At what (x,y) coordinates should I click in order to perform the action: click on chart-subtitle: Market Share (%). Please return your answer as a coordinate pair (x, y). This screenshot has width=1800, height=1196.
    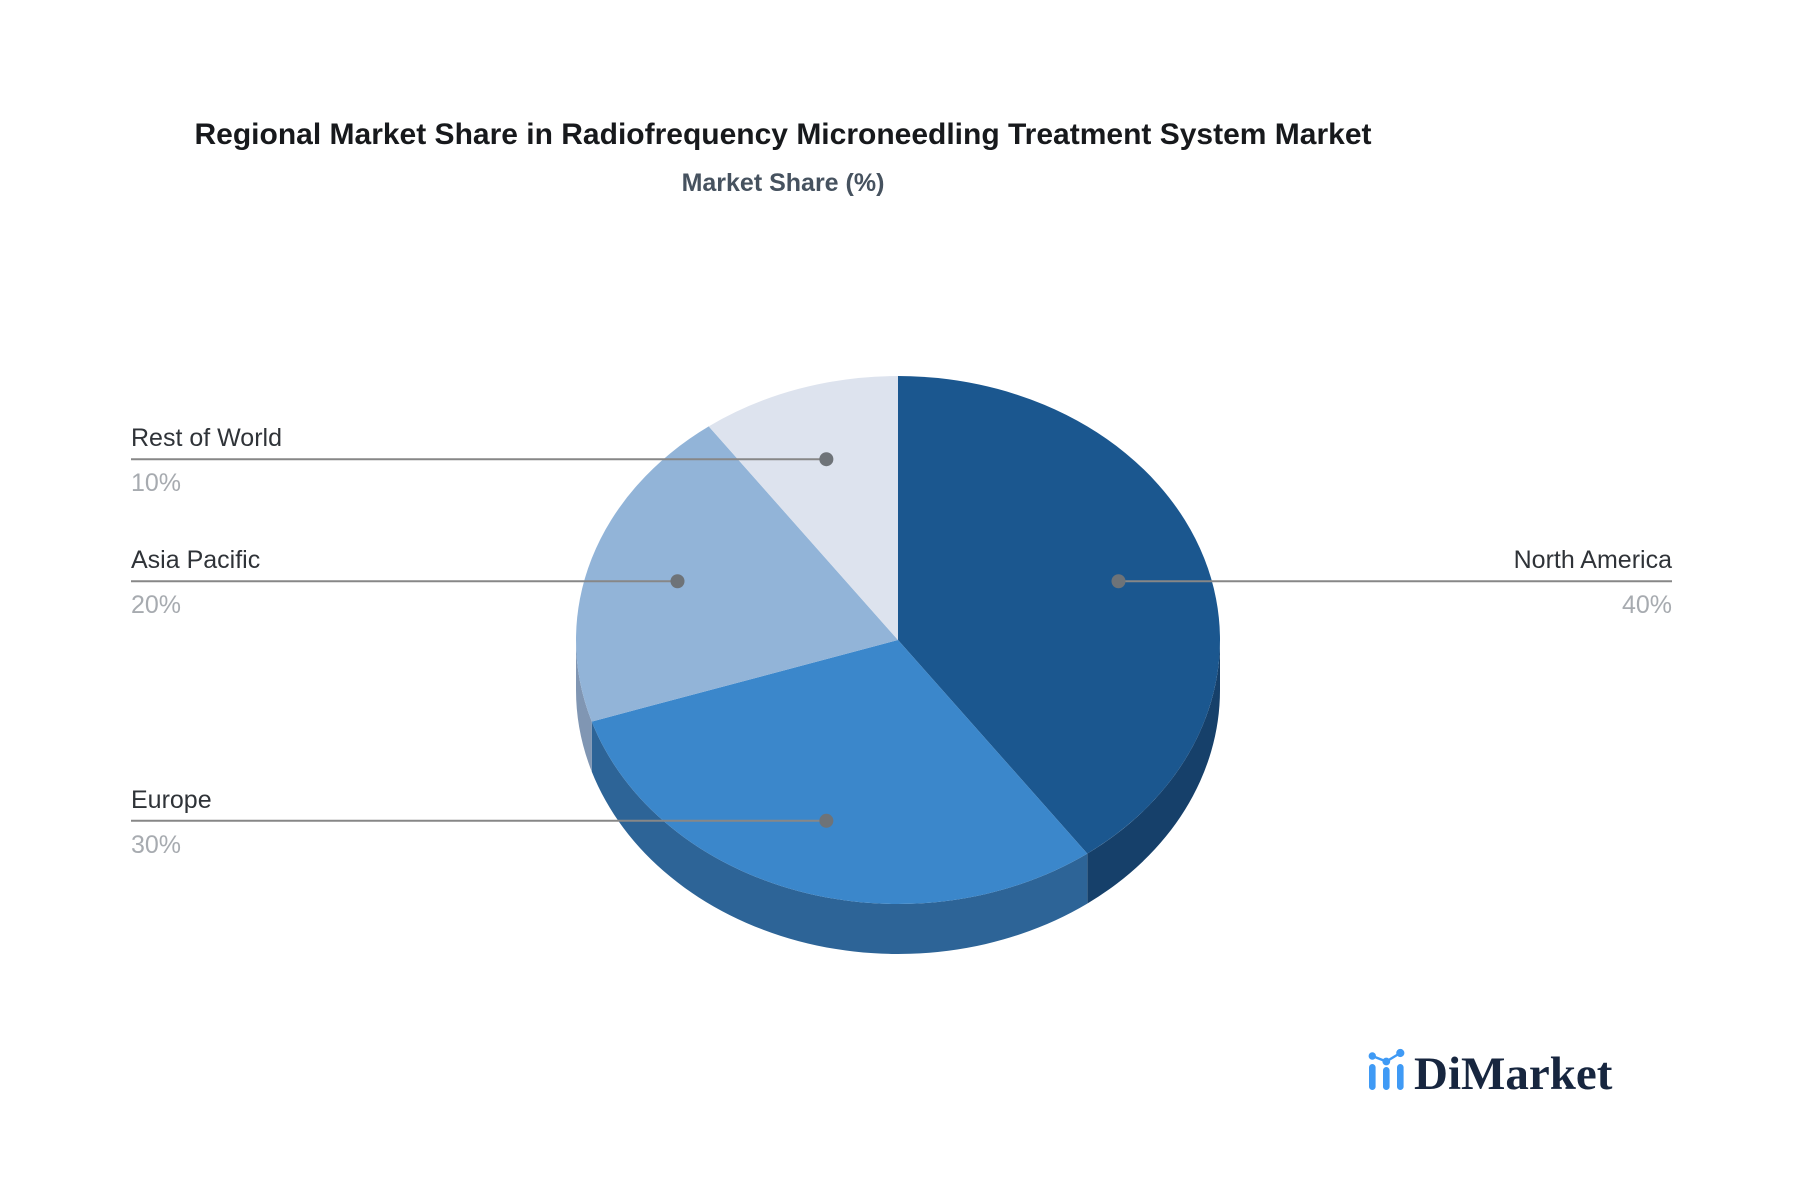
    Looking at the image, I should click on (783, 183).